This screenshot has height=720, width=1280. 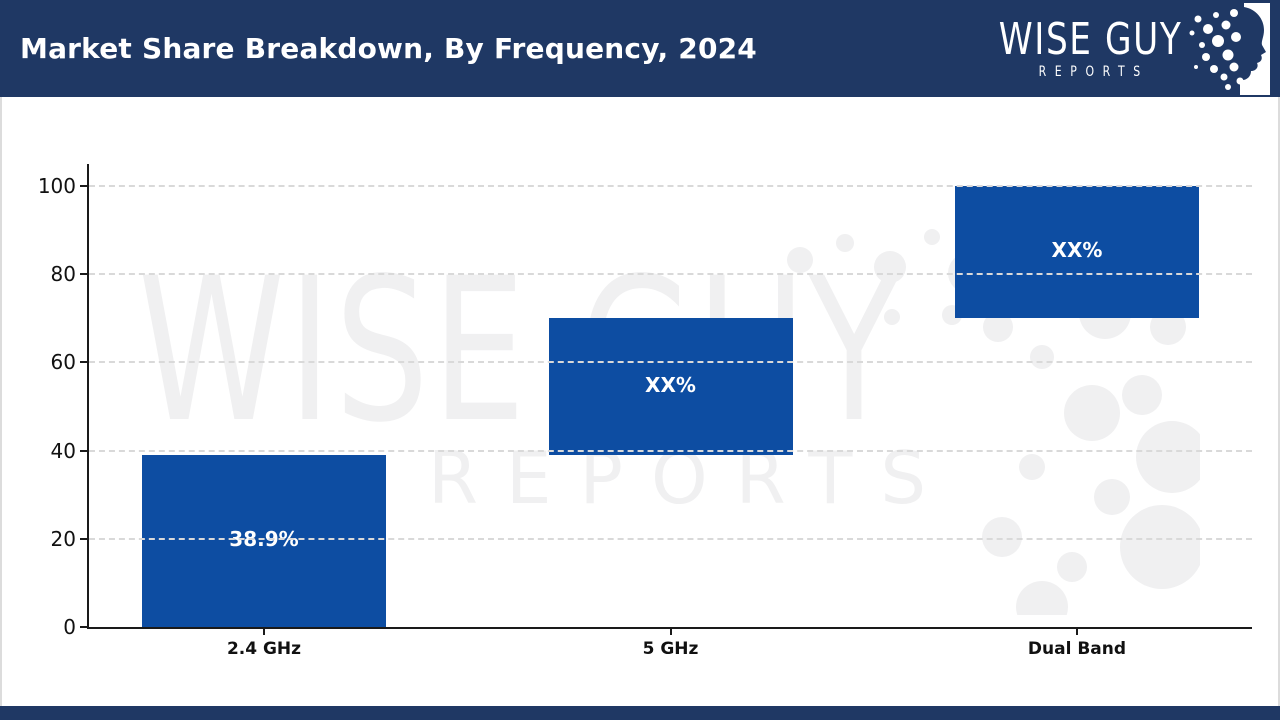 What do you see at coordinates (88, 396) in the screenshot?
I see `y-axis-line` at bounding box center [88, 396].